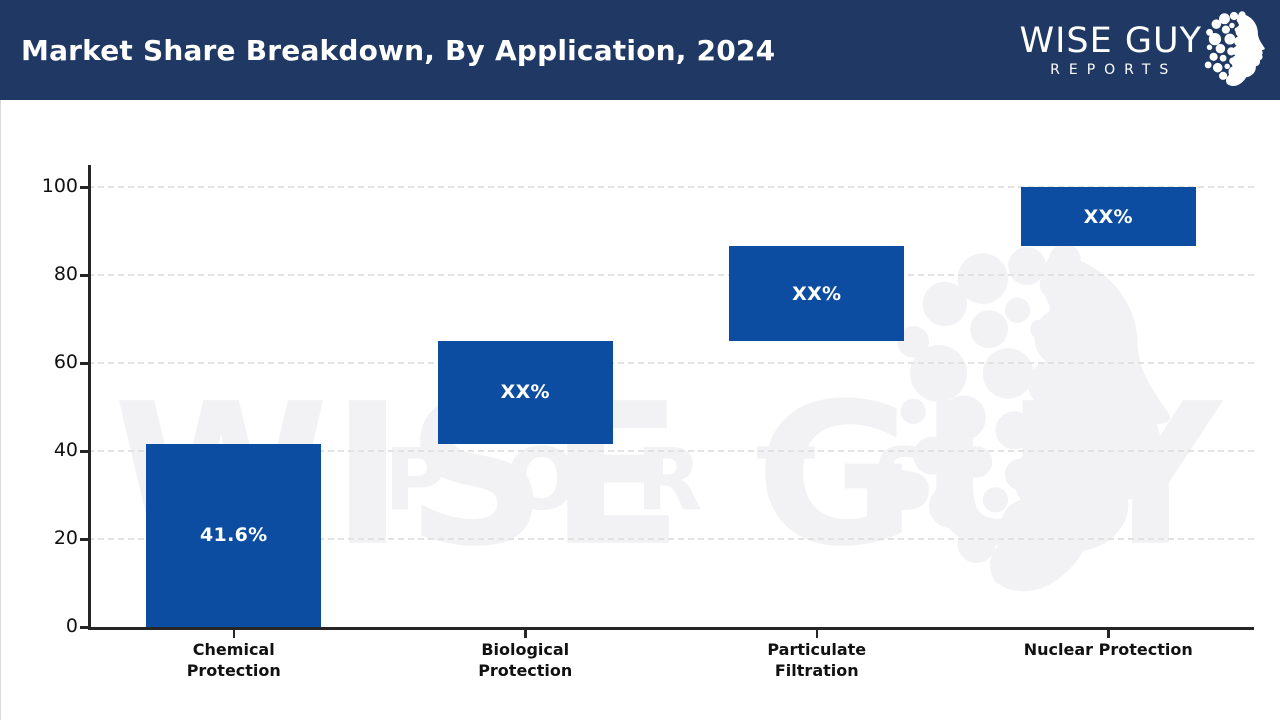 Image resolution: width=1280 pixels, height=720 pixels. I want to click on bar-value-label: 41.6%, so click(234, 535).